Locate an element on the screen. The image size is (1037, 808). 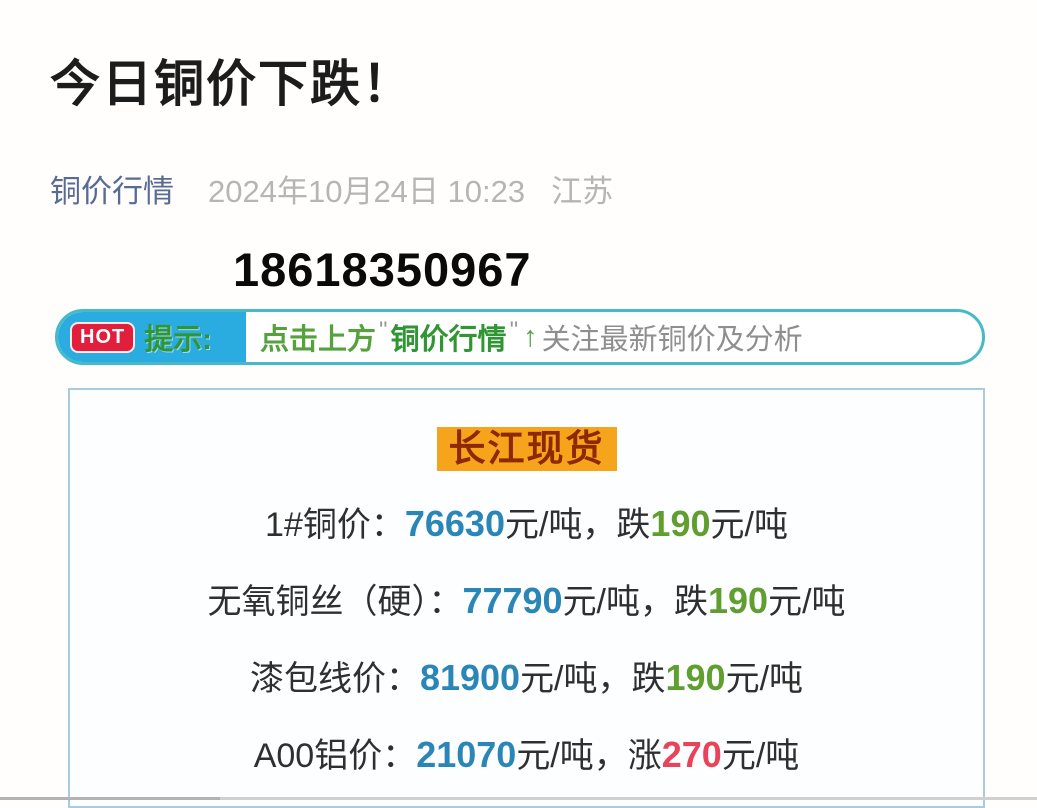
screenshot-bottom-edge-dark is located at coordinates (110, 798).